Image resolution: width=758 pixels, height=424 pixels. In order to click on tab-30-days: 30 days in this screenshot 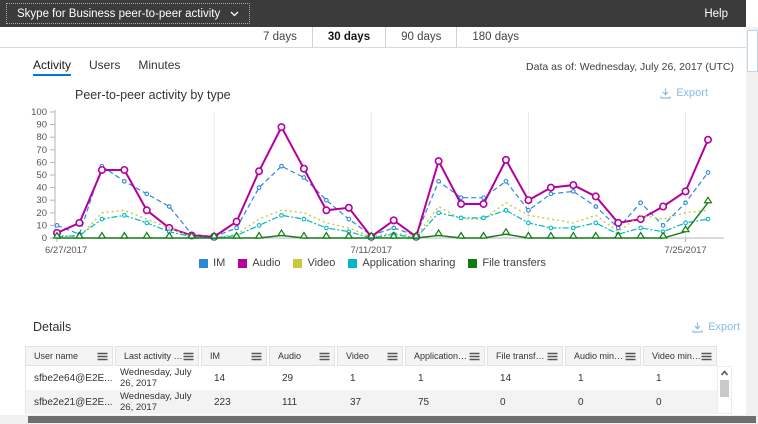, I will do `click(348, 37)`.